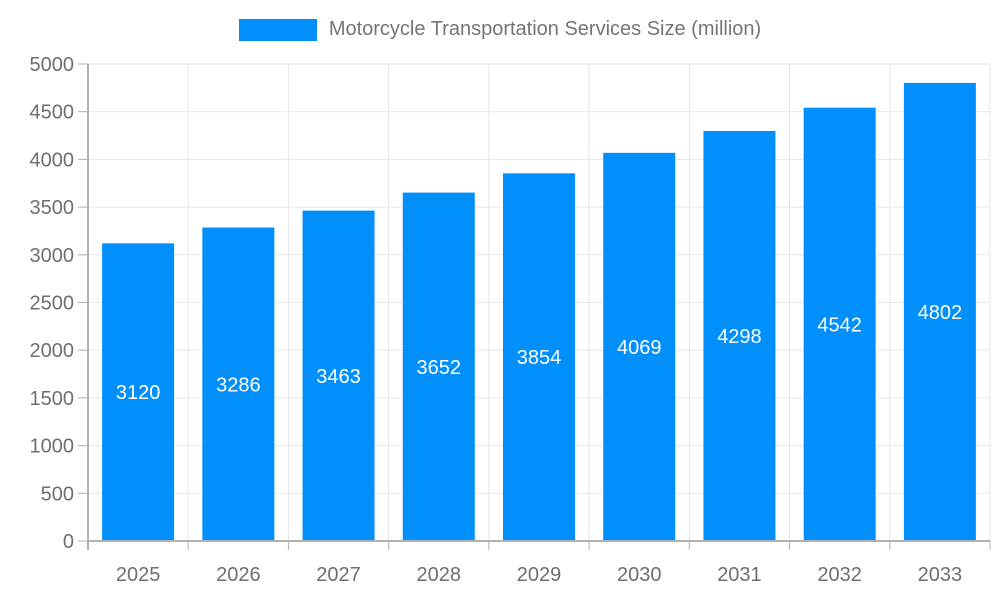 This screenshot has height=600, width=1000. I want to click on y-axis-label: 0, so click(68, 542).